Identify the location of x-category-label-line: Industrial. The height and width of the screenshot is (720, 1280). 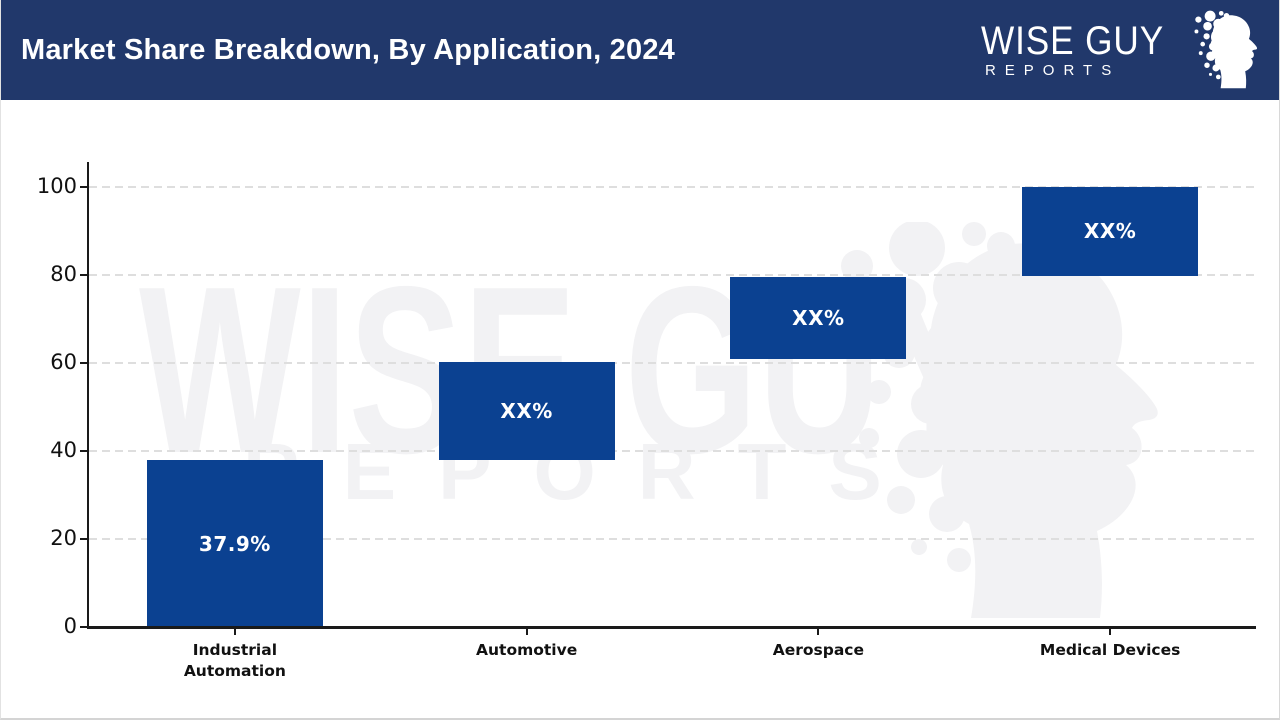
(235, 650).